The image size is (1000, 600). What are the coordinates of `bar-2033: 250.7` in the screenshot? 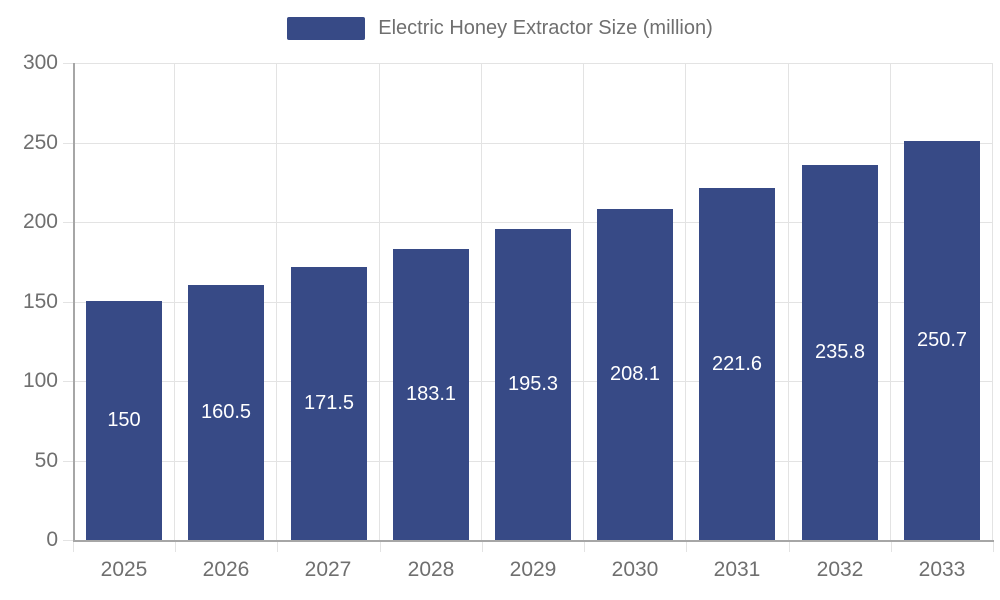 It's located at (942, 340).